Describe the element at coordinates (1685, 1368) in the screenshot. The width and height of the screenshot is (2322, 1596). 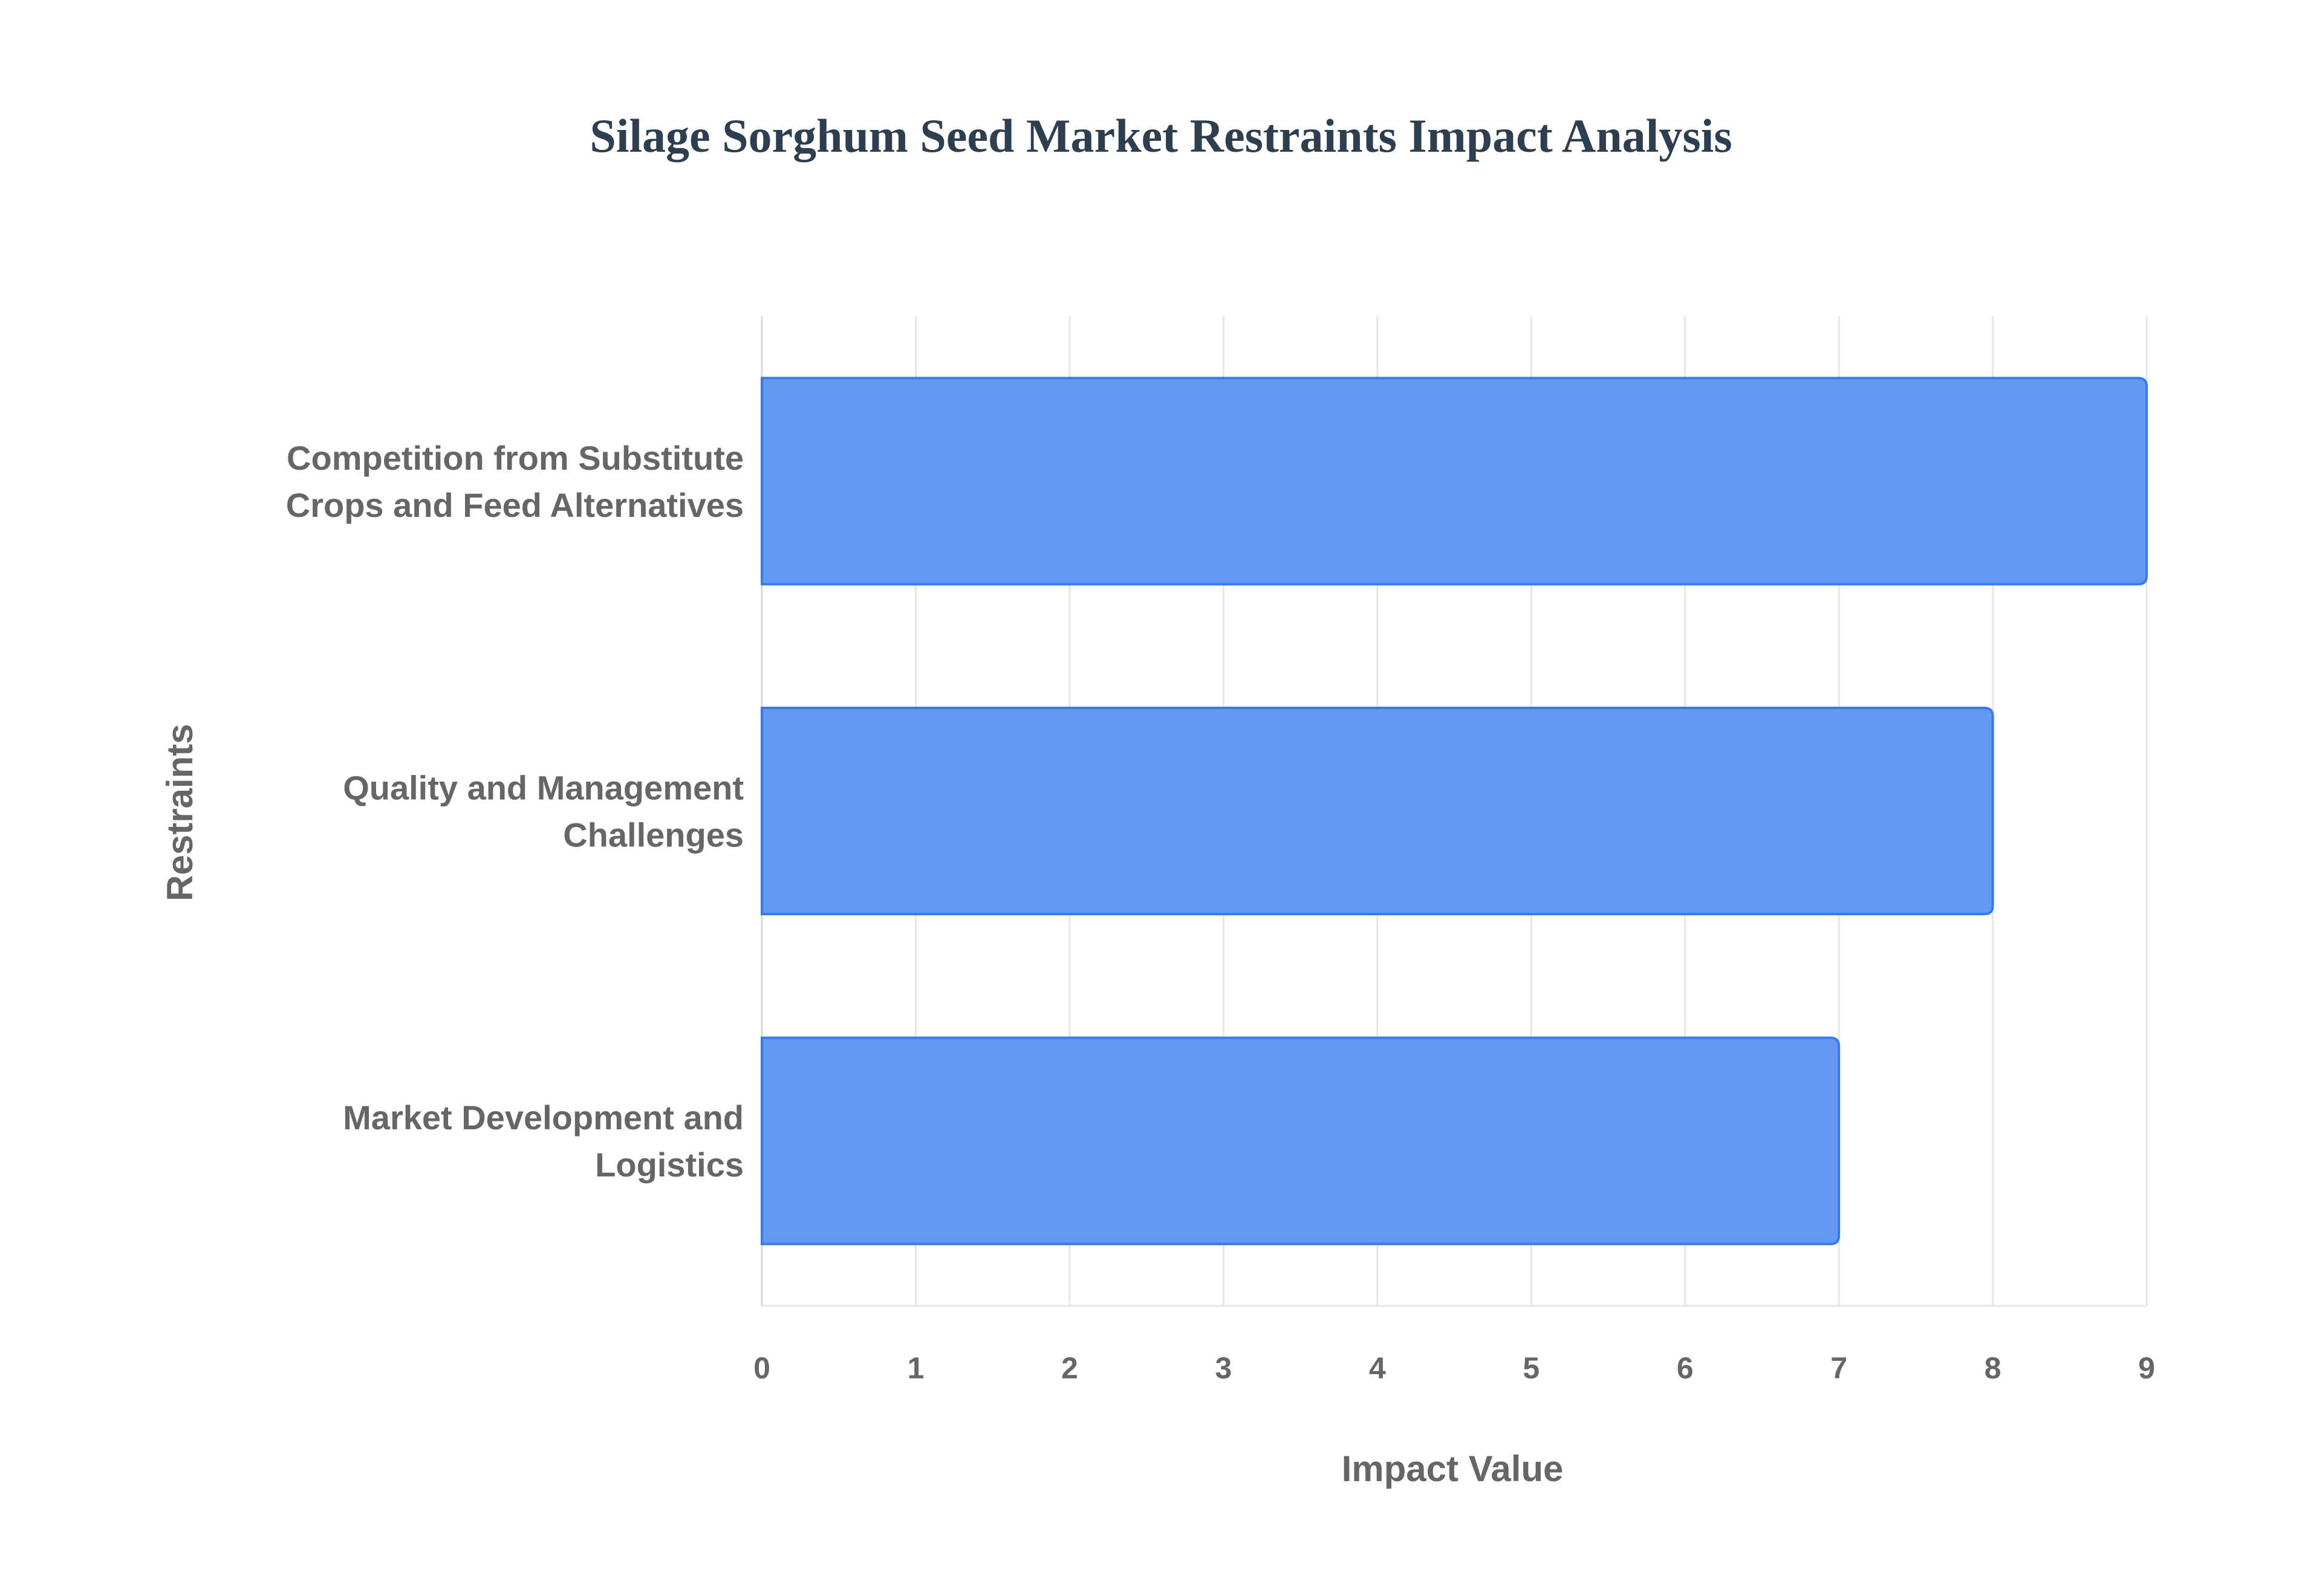
I see `x-tick-label: 6` at that location.